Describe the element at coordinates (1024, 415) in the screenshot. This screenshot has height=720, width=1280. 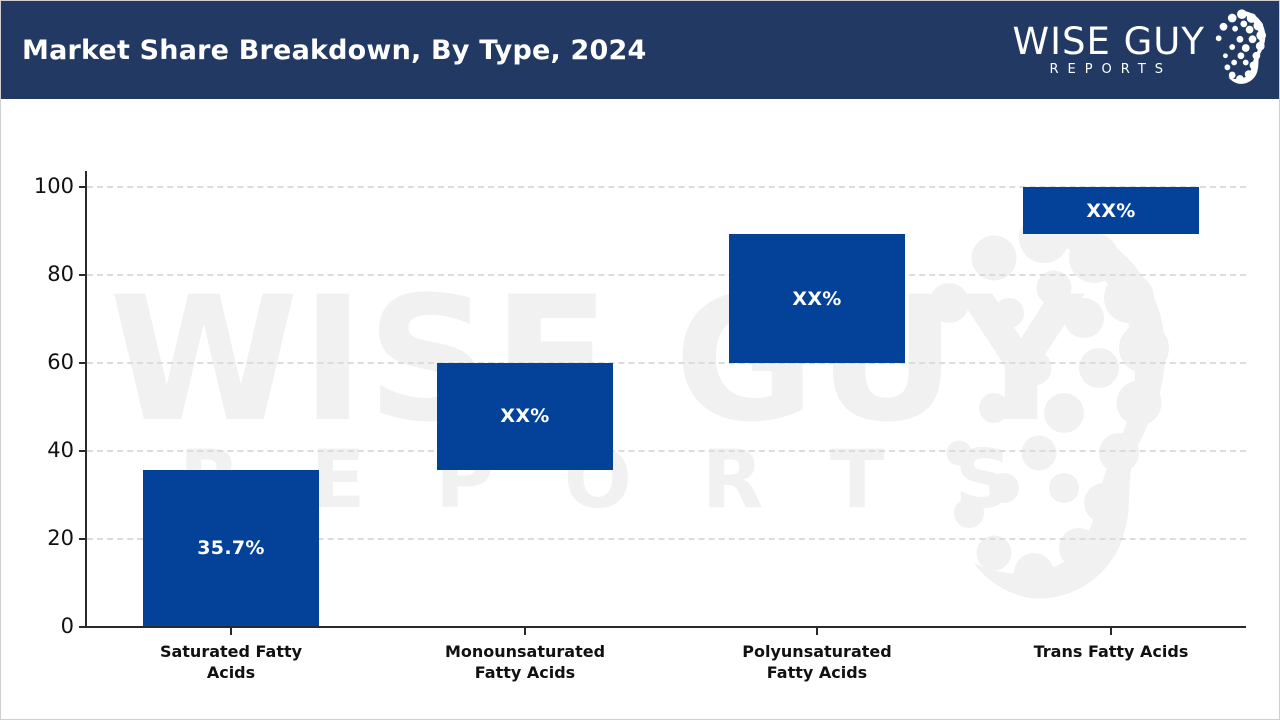
I see `watermark-dotted-head-icon` at that location.